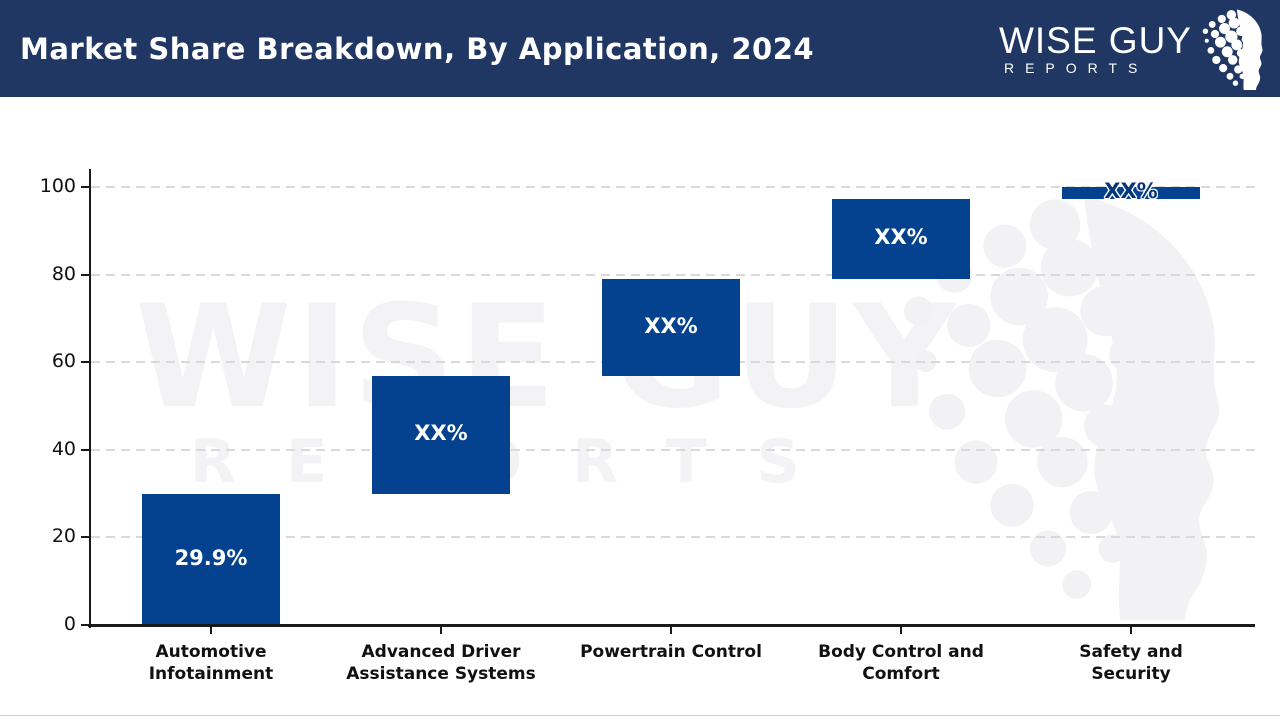  Describe the element at coordinates (1232, 49) in the screenshot. I see `logo-head-icon` at that location.